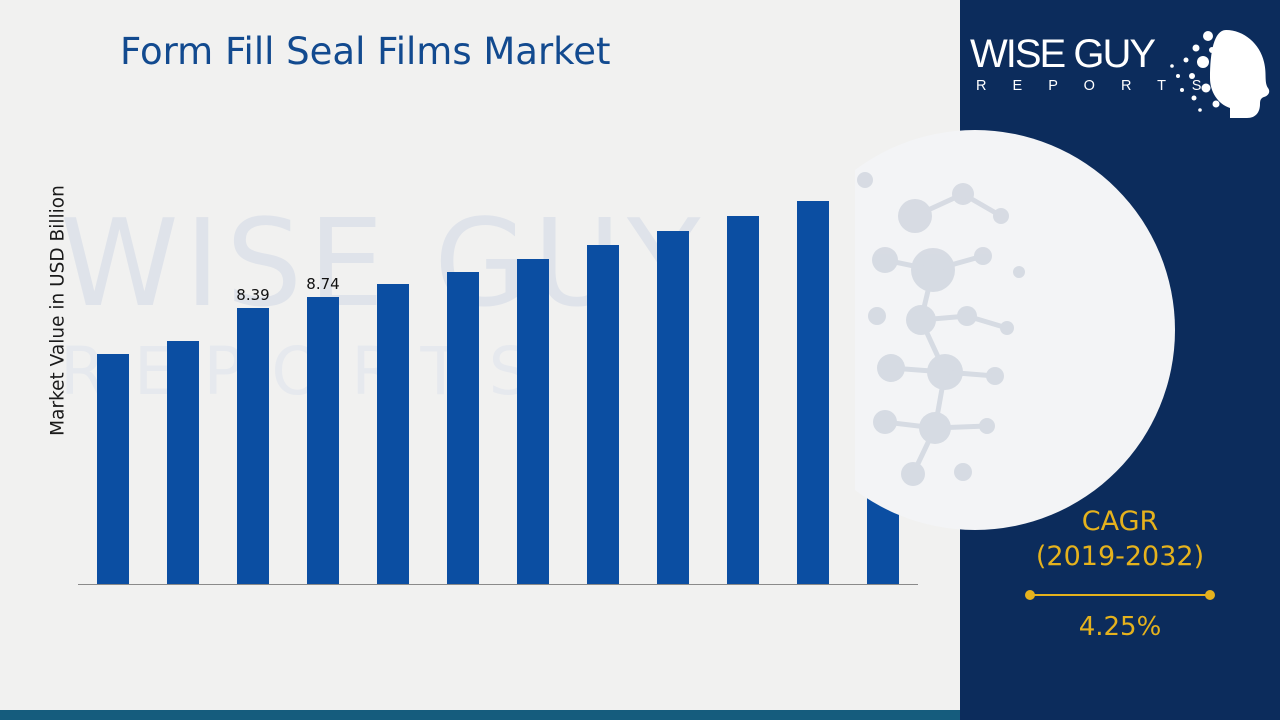 The height and width of the screenshot is (720, 1280). Describe the element at coordinates (58, 310) in the screenshot. I see `y-axis-label: Market Value in USD Billion` at that location.